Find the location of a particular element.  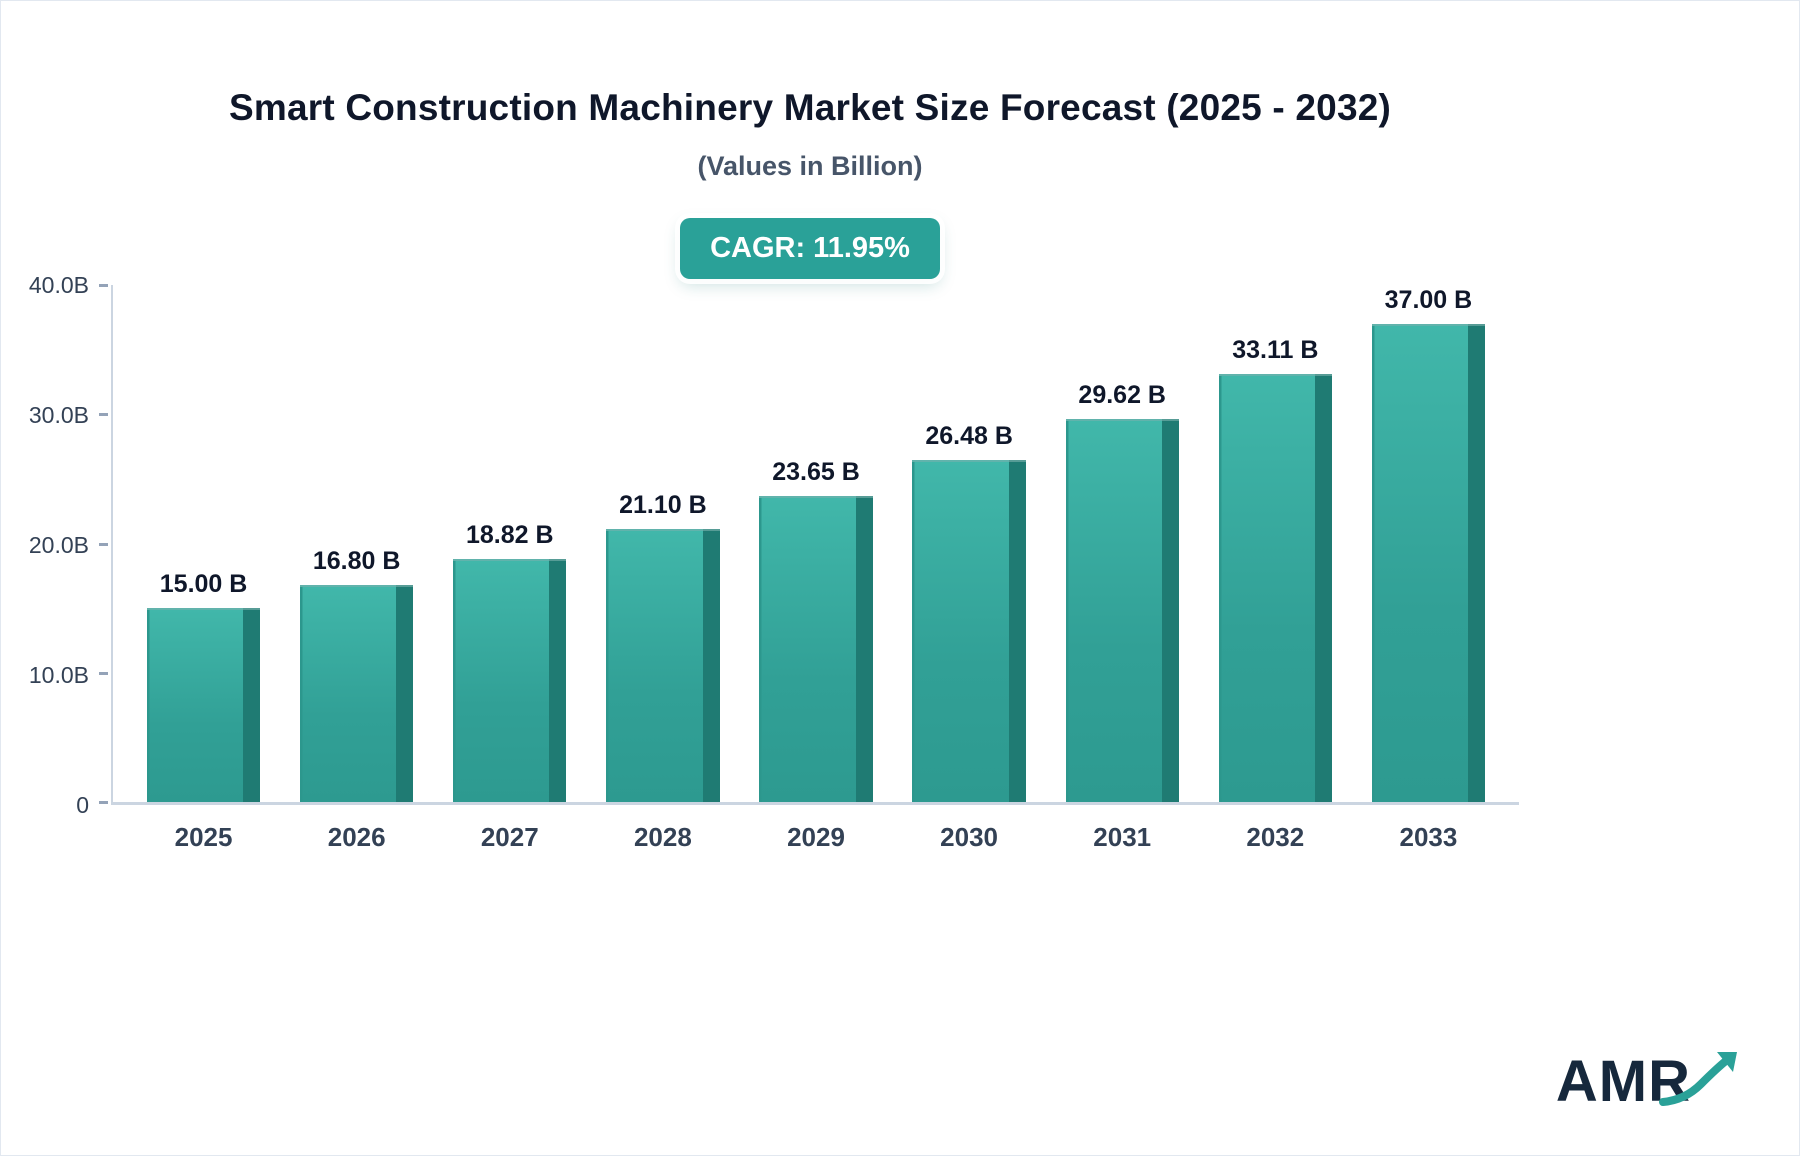

bar-2028 is located at coordinates (663, 665).